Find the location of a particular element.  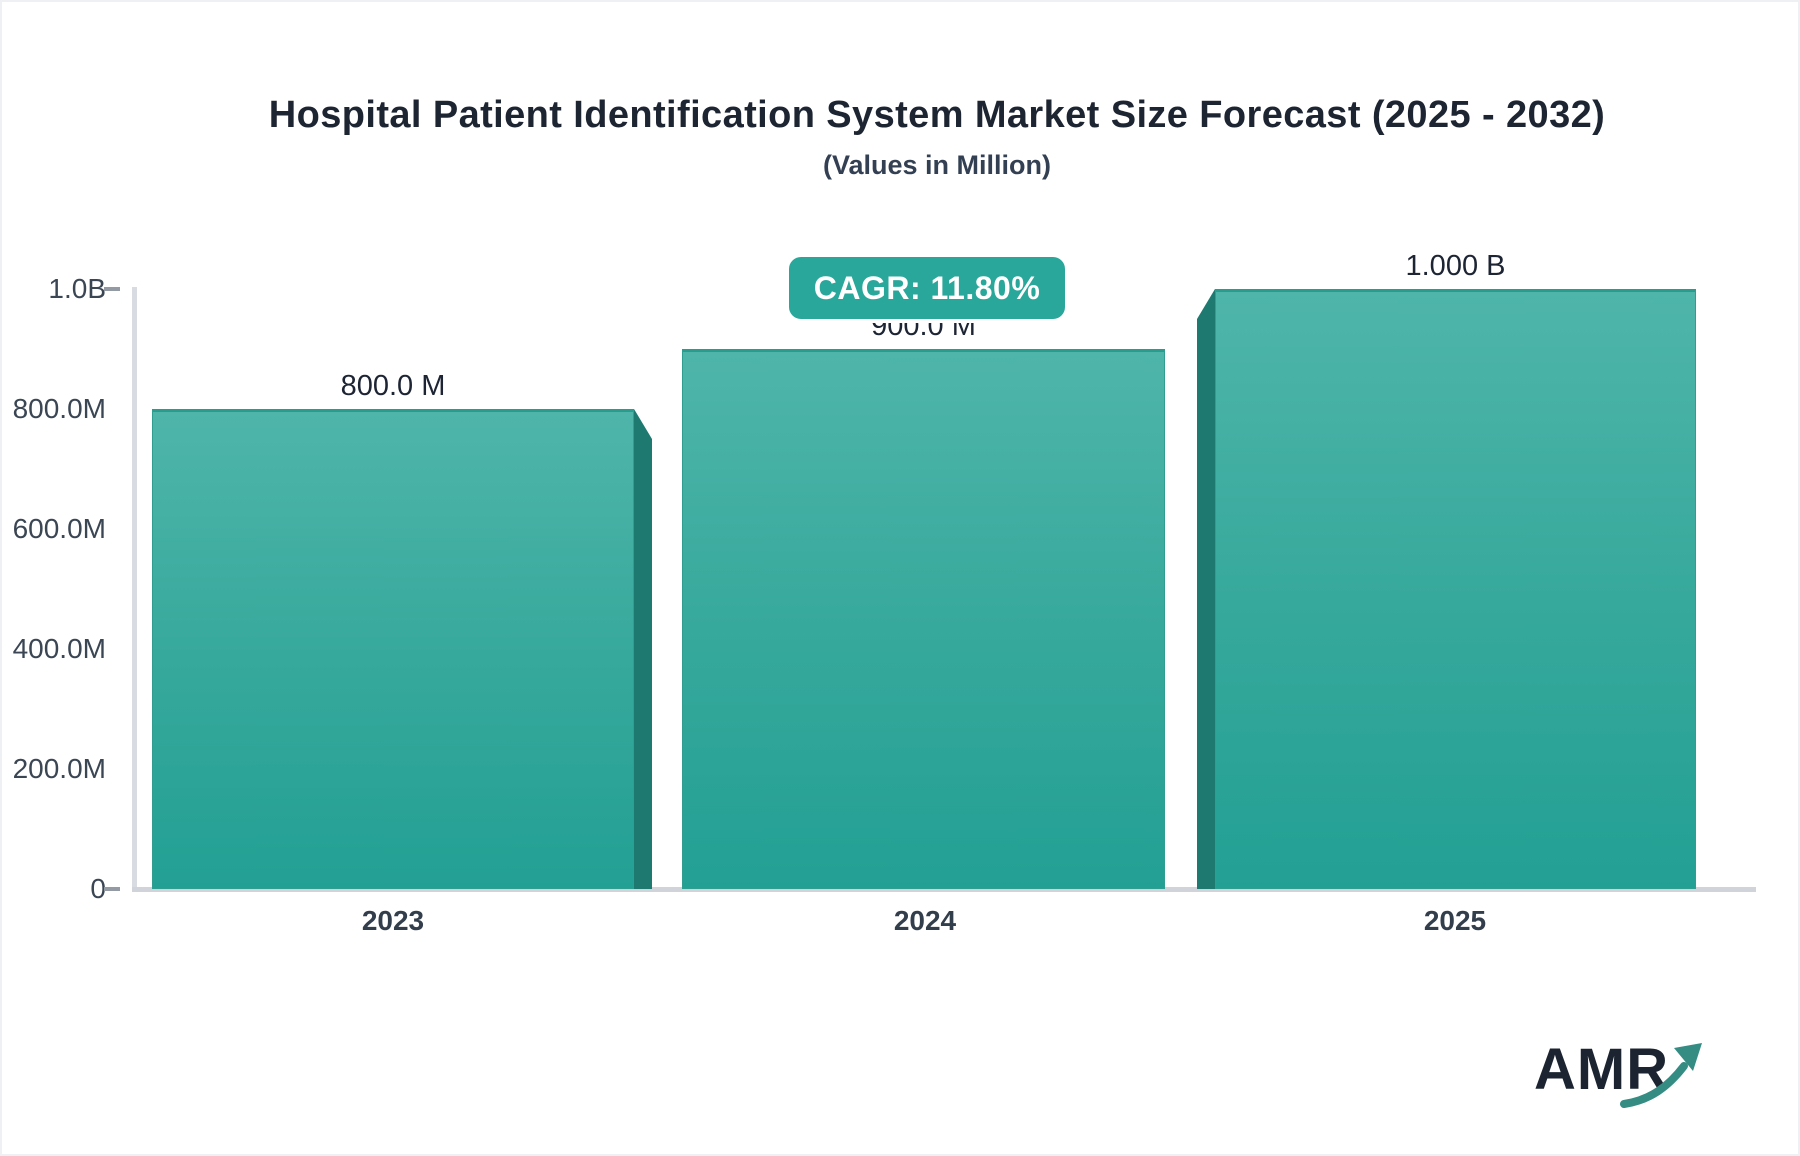

amr-logo-text: AMR is located at coordinates (1602, 1069).